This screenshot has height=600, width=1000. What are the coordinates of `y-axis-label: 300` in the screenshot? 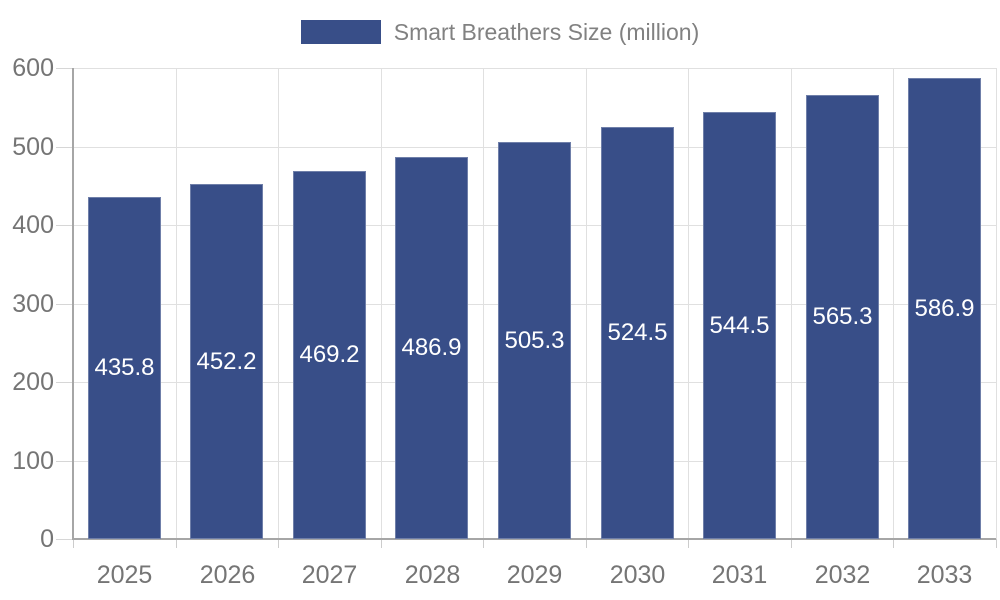 It's located at (33, 304).